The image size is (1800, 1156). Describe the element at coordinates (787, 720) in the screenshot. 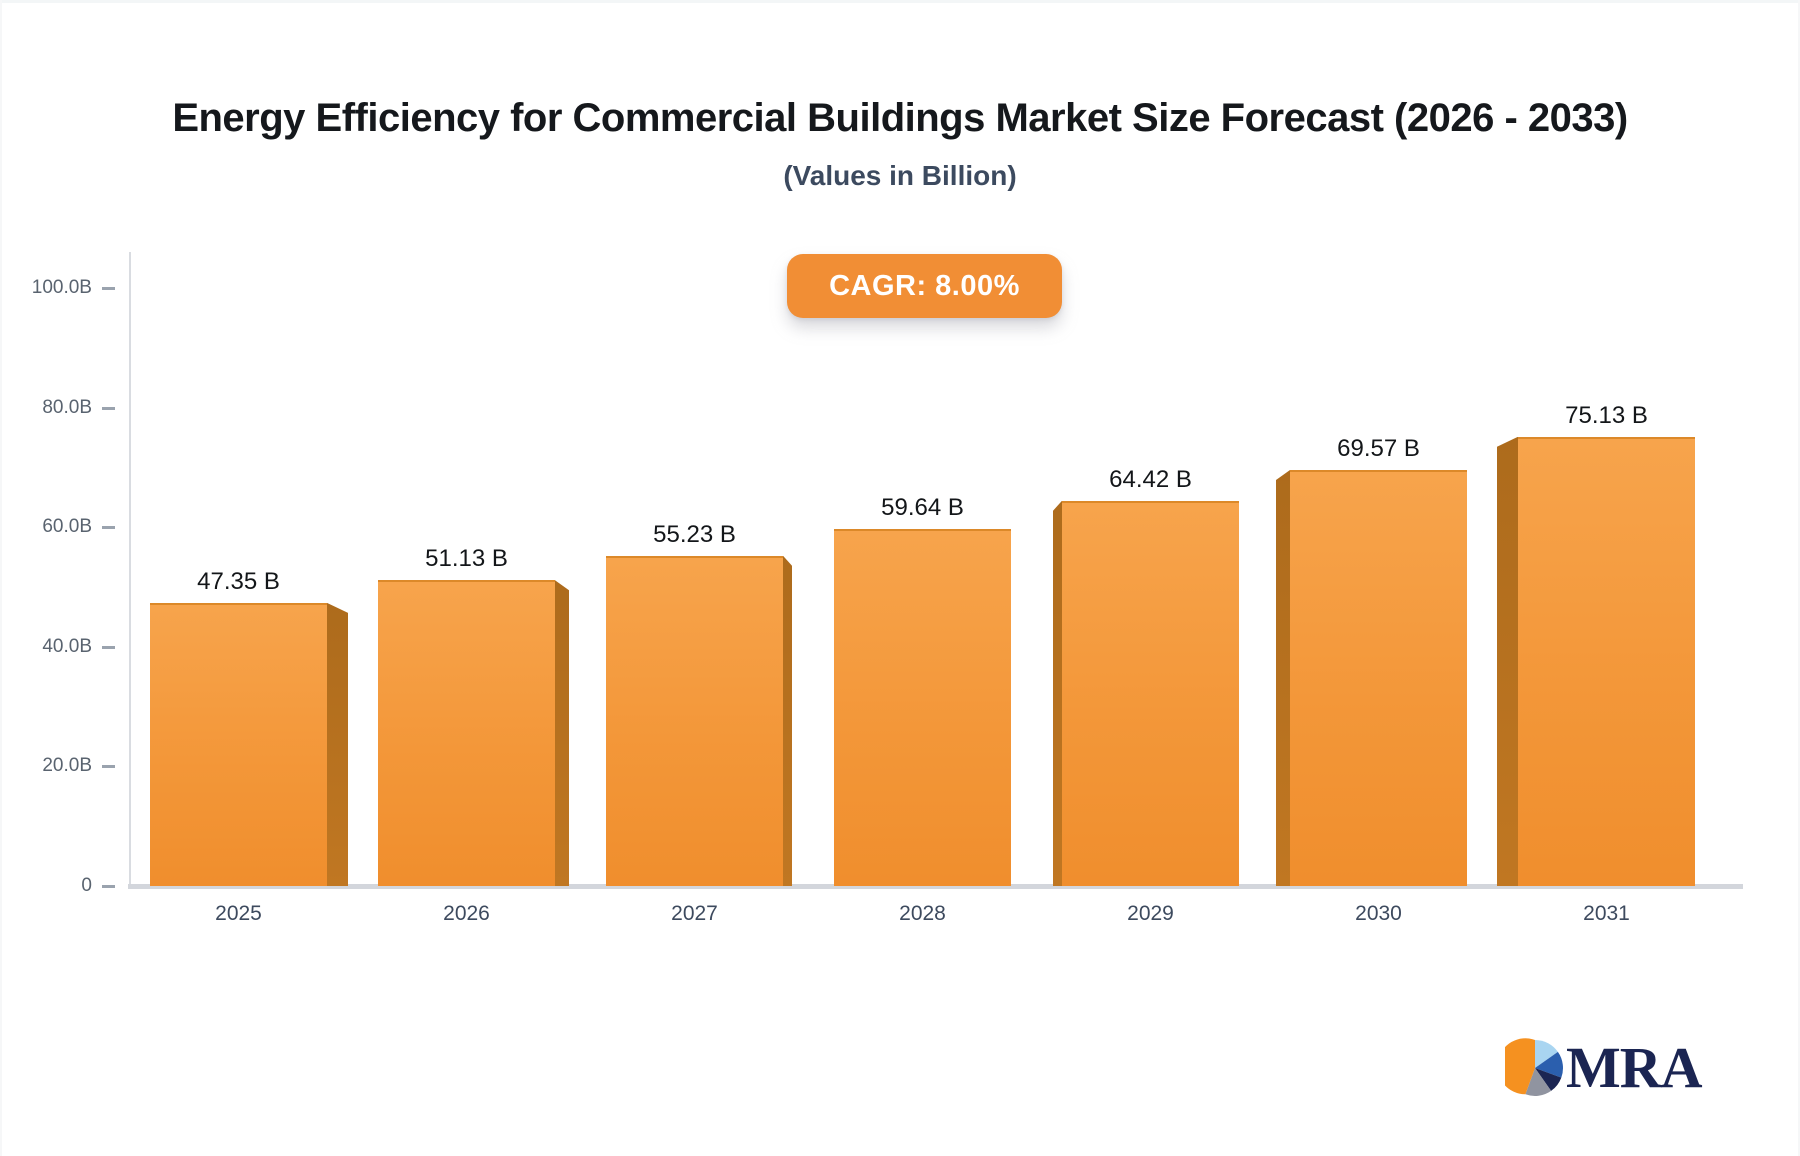

I see `bar-side-2027` at that location.